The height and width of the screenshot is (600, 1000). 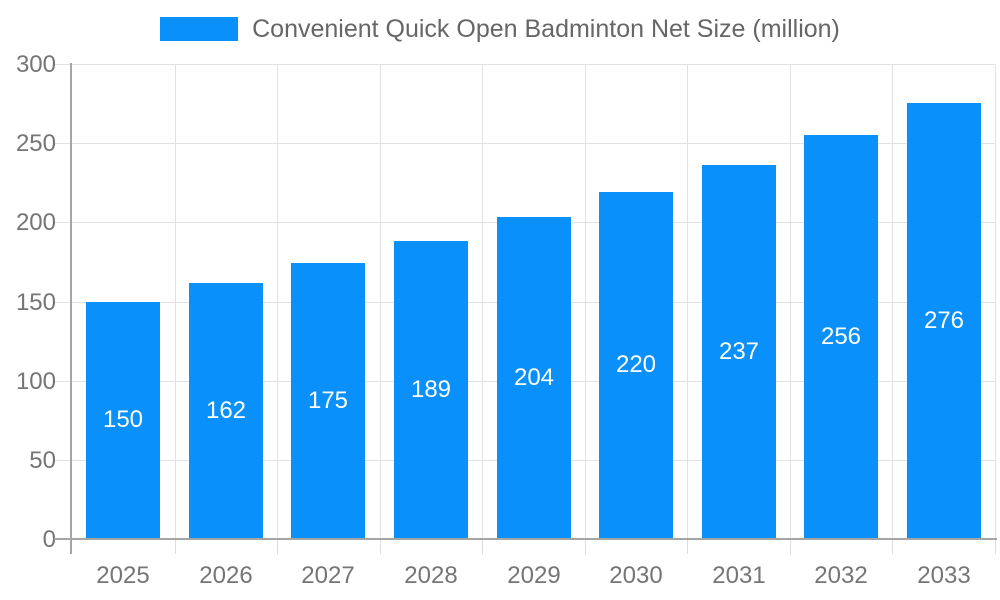 I want to click on y-axis-tick-label: 250, so click(x=35, y=143).